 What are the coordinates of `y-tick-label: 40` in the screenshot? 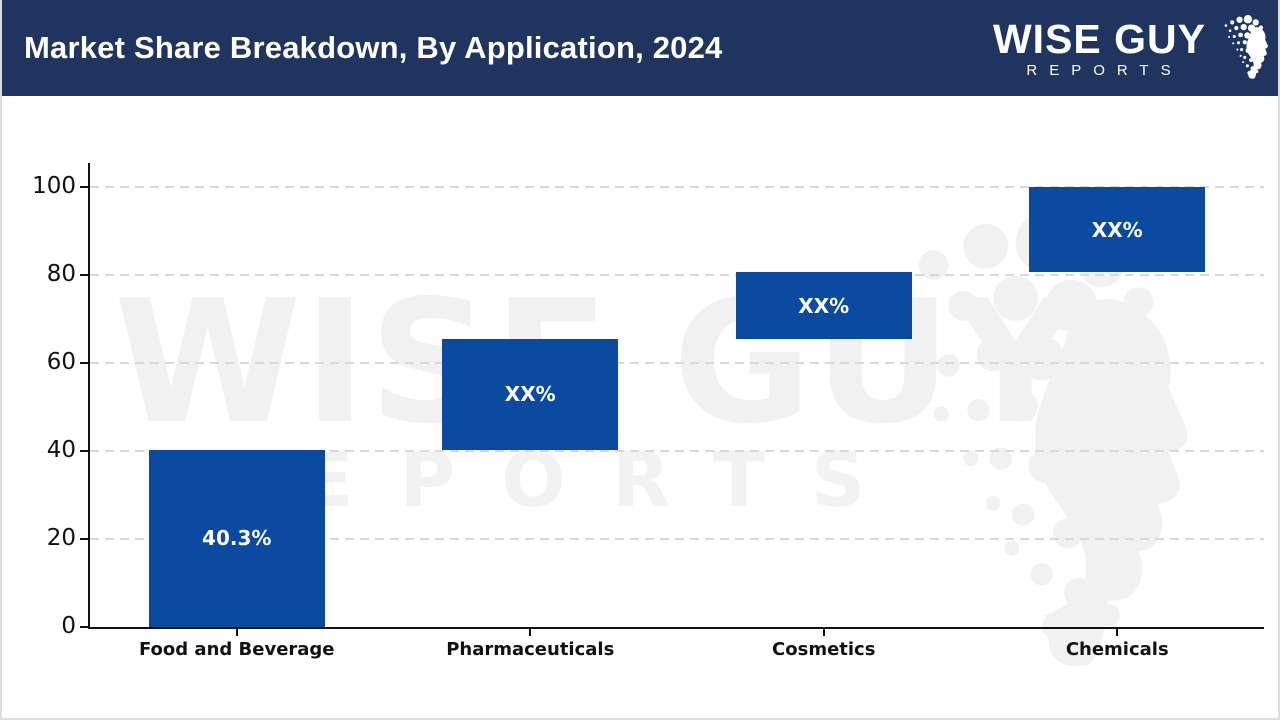 It's located at (61, 450).